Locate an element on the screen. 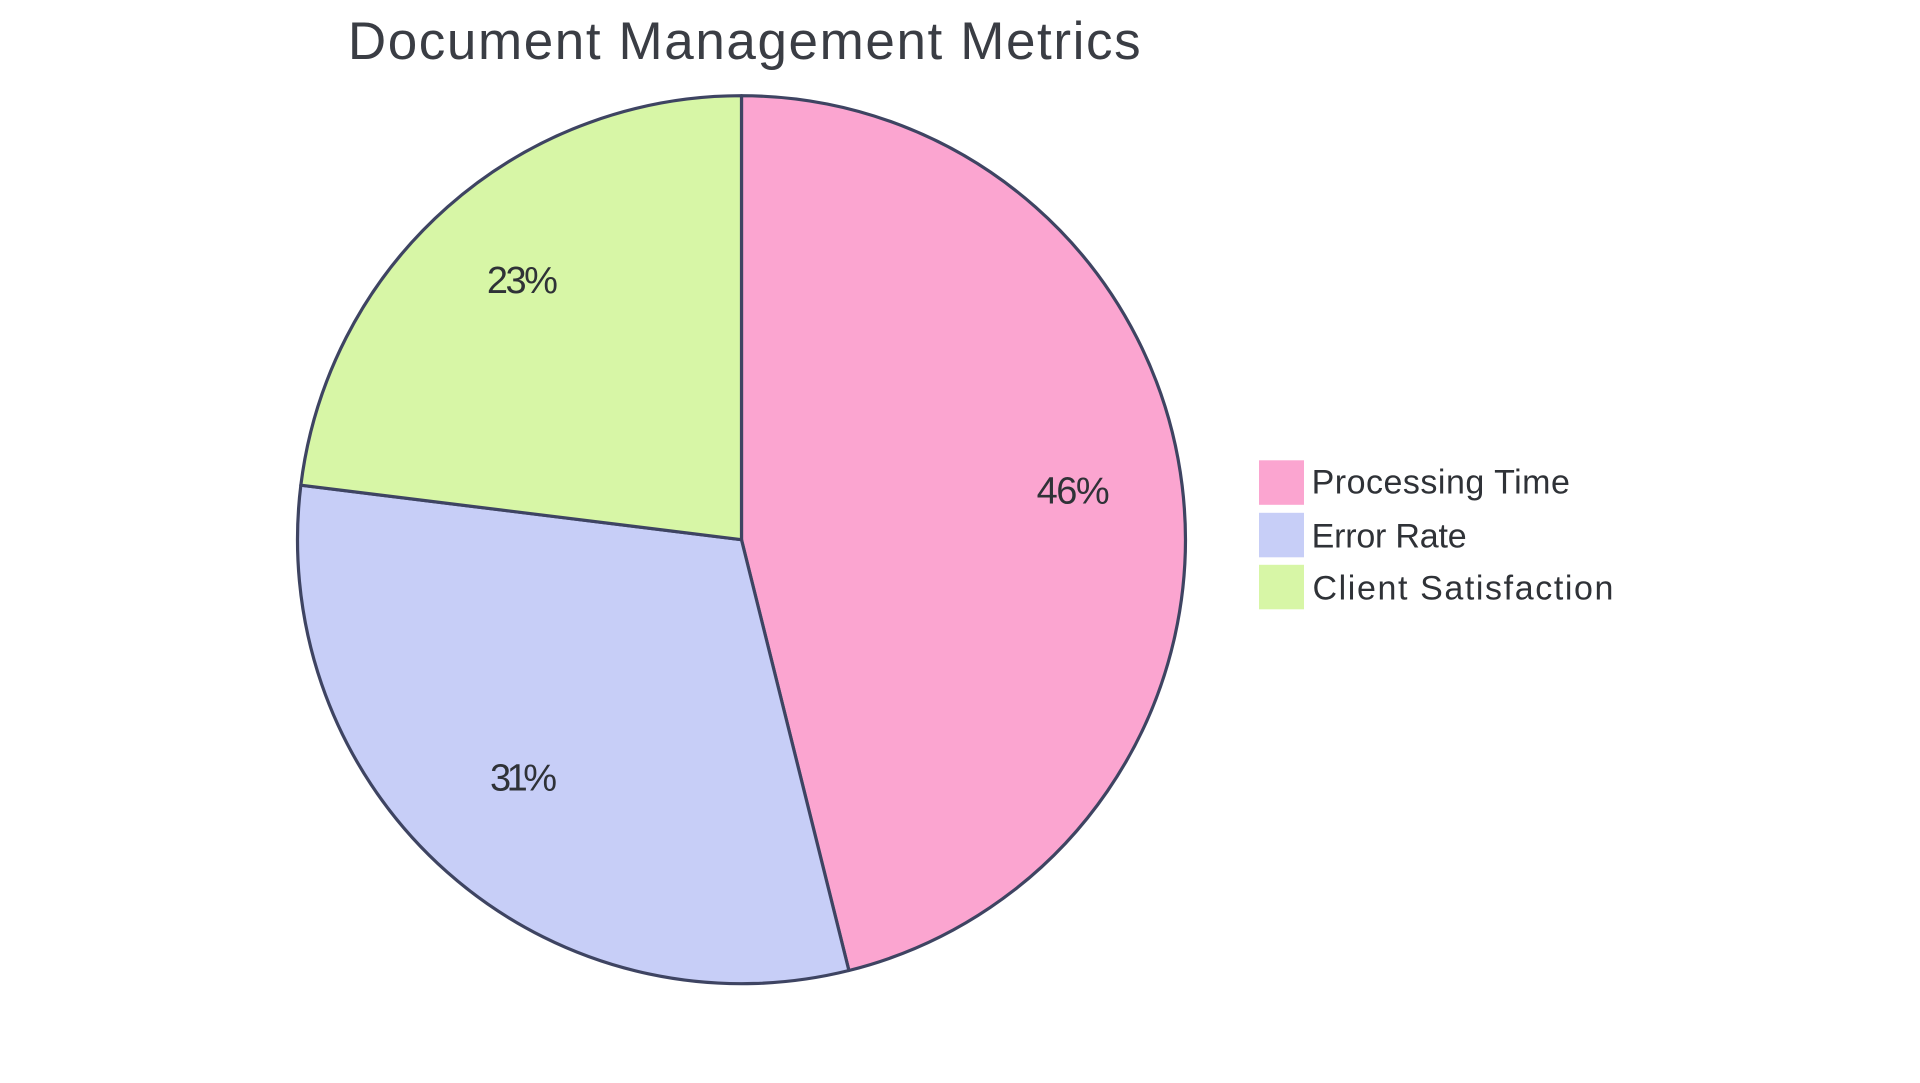 This screenshot has width=1920, height=1083. svg-text: Client Satisfaction is located at coordinates (1464, 589).